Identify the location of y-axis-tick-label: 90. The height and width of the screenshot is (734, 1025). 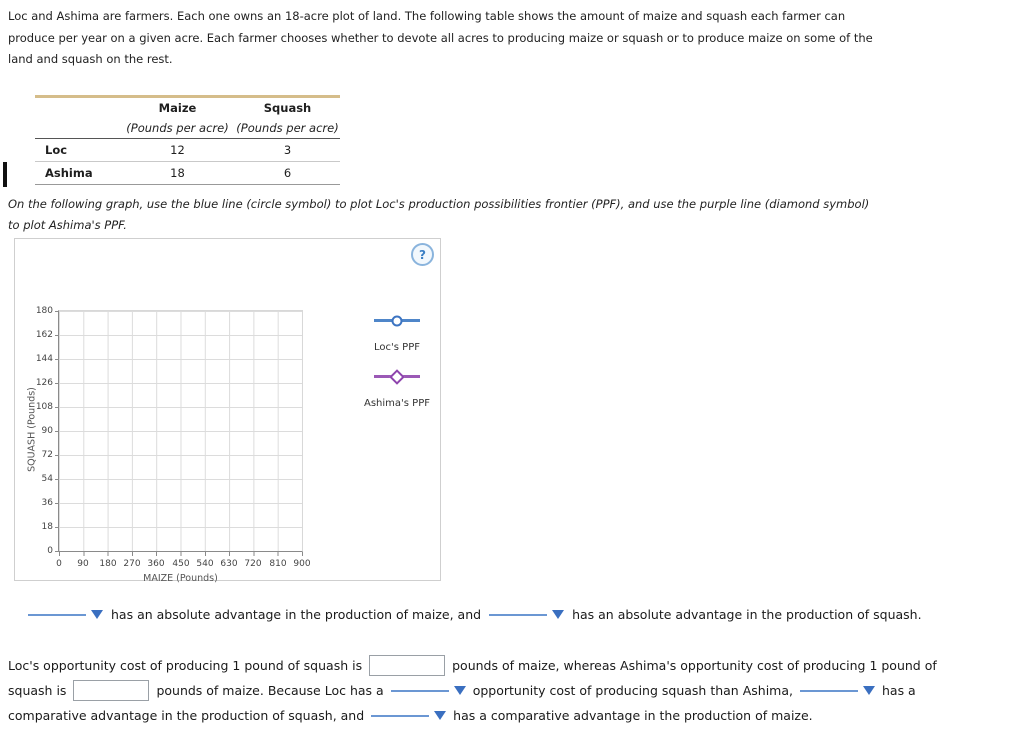
(47, 431).